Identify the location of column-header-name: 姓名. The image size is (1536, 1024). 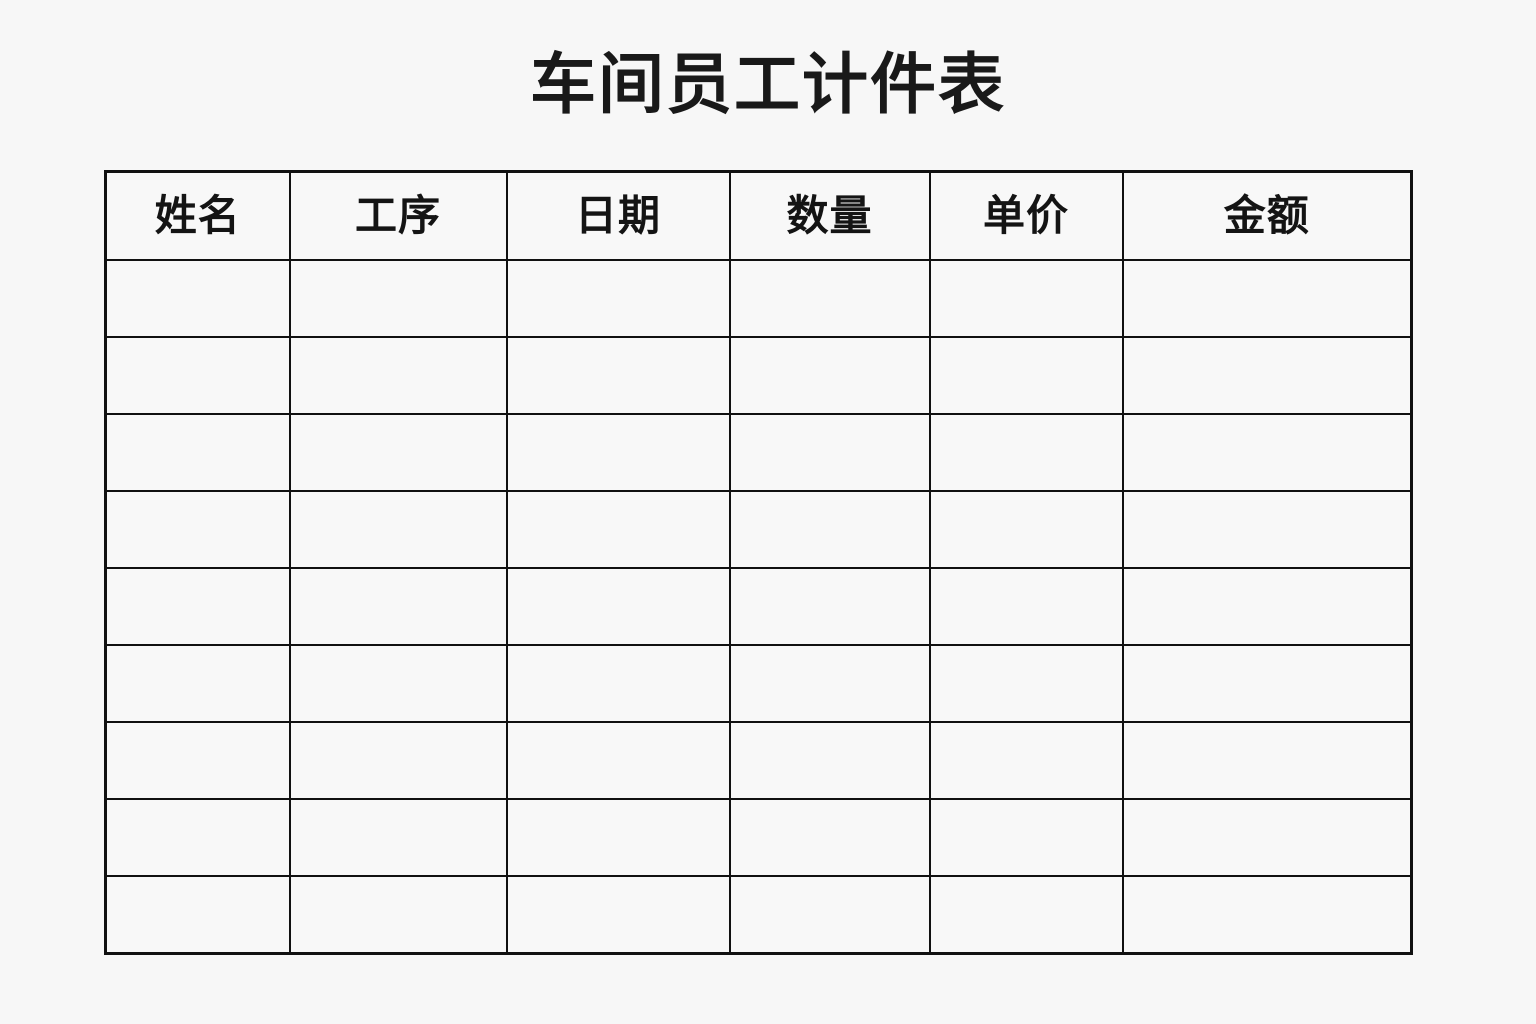
(197, 215).